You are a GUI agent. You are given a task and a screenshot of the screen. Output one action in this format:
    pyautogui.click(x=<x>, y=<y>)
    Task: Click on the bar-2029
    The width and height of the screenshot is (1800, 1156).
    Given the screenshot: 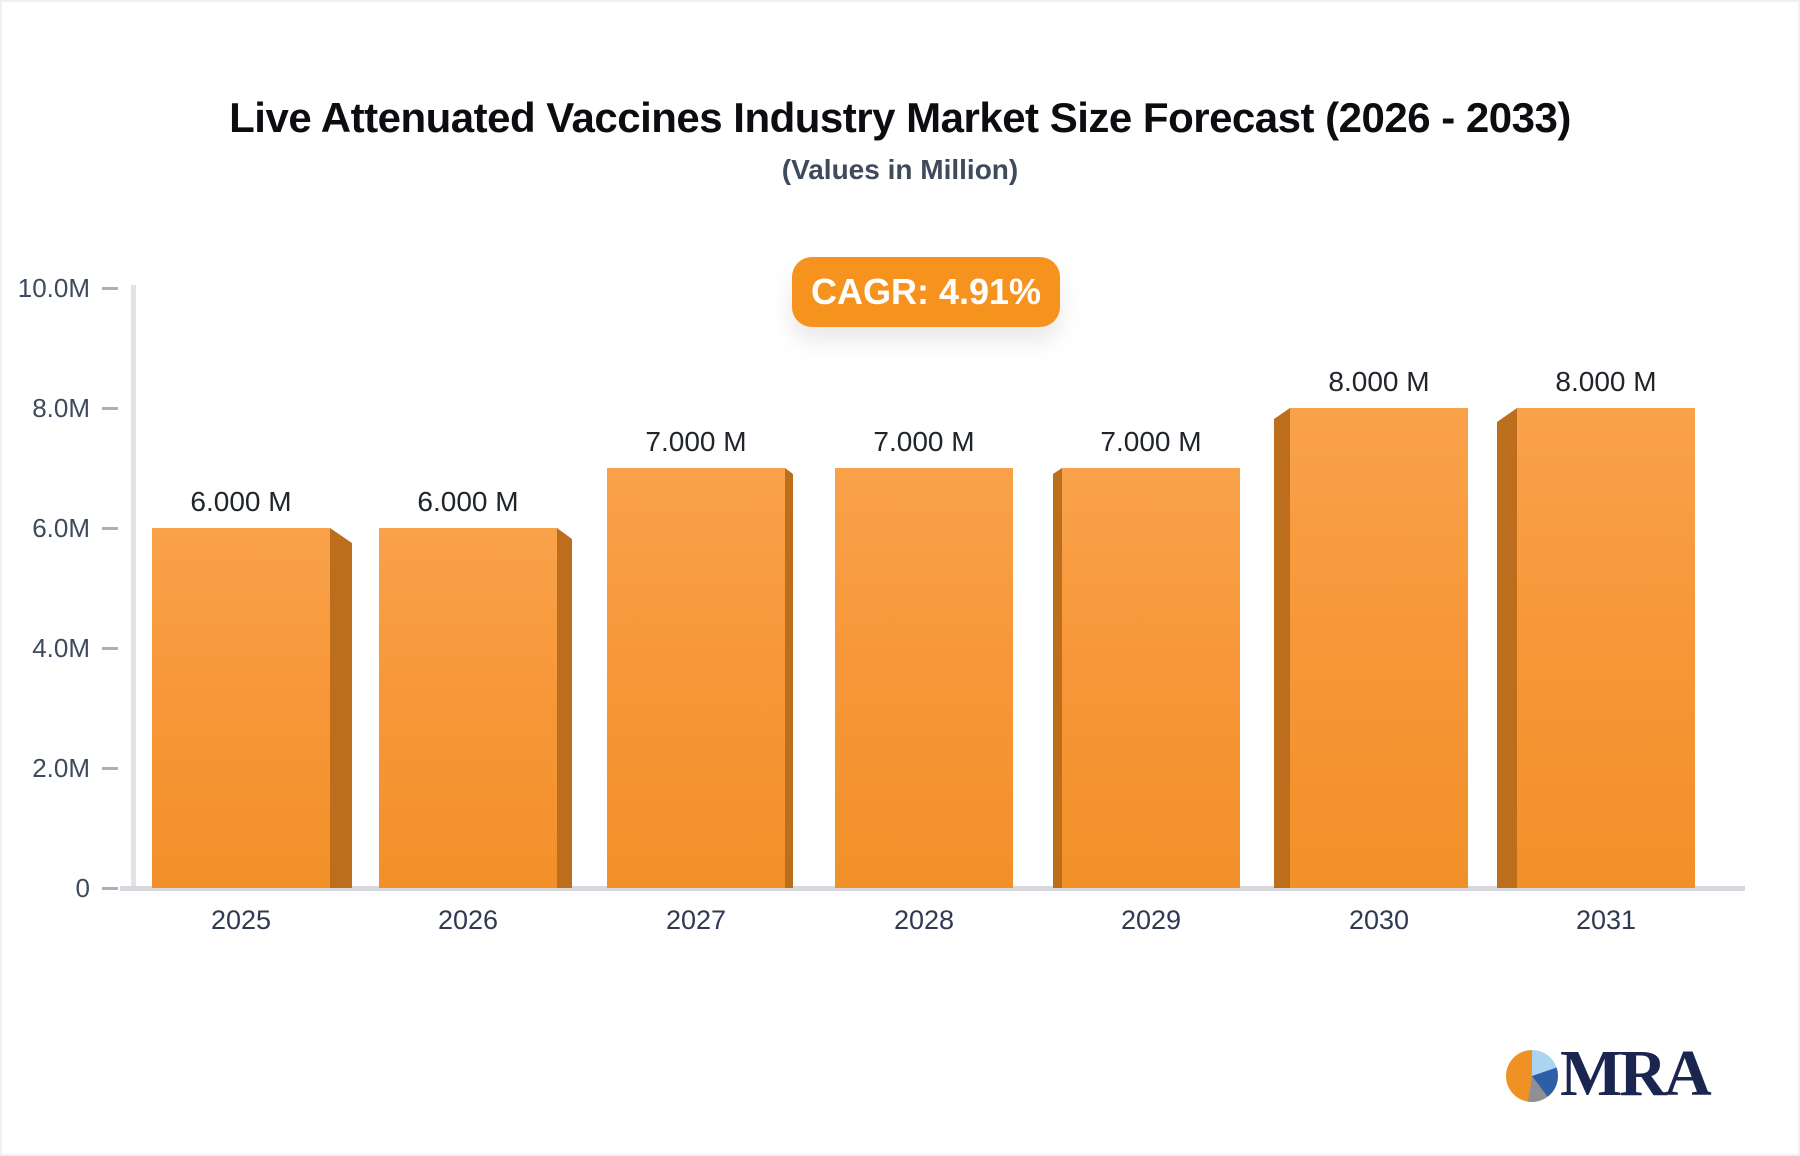 What is the action you would take?
    pyautogui.click(x=1151, y=678)
    